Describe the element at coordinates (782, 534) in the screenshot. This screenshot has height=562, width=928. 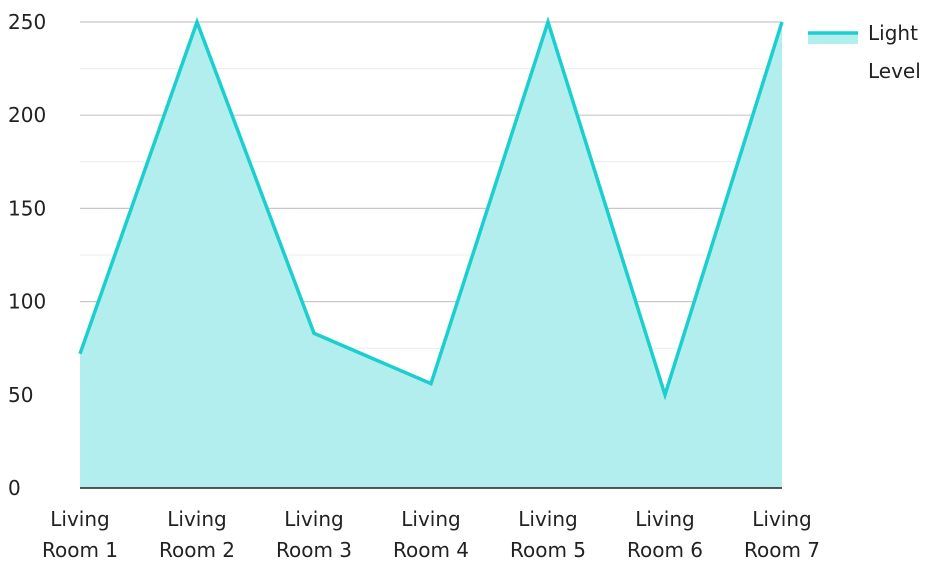
I see `x-tick-label: Living Room 7` at that location.